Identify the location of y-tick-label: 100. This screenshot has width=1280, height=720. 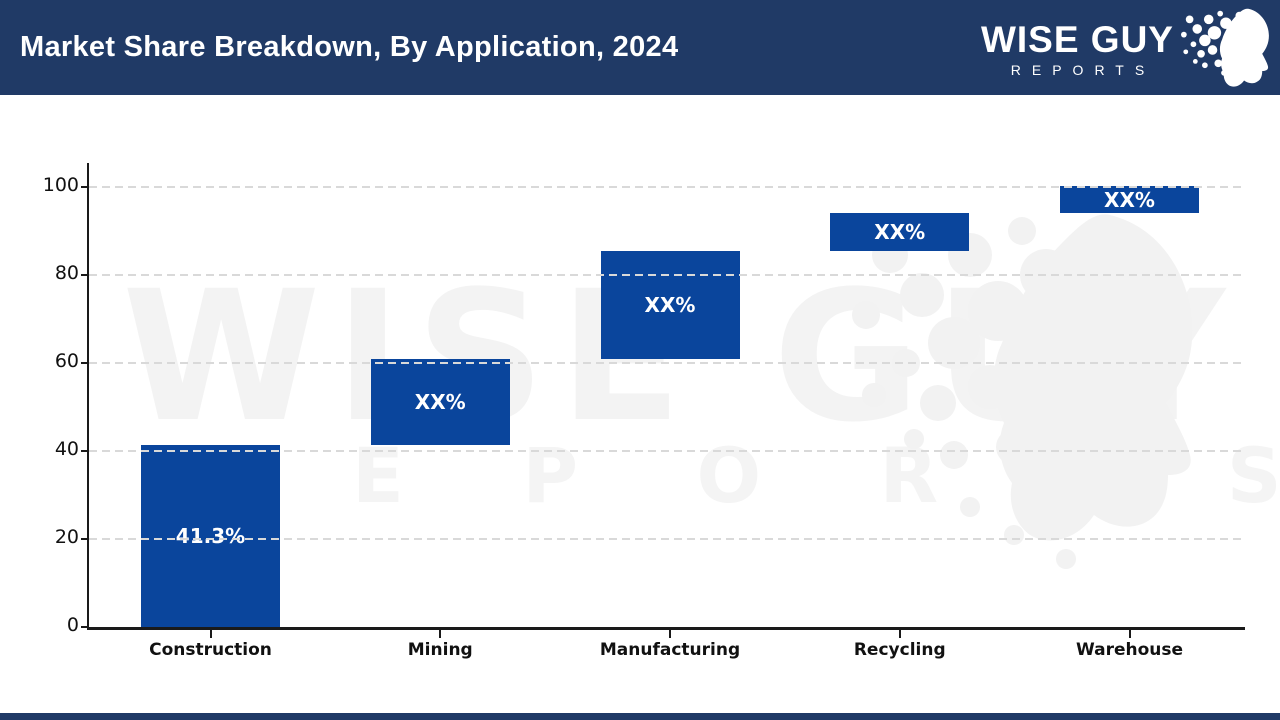
(60, 185).